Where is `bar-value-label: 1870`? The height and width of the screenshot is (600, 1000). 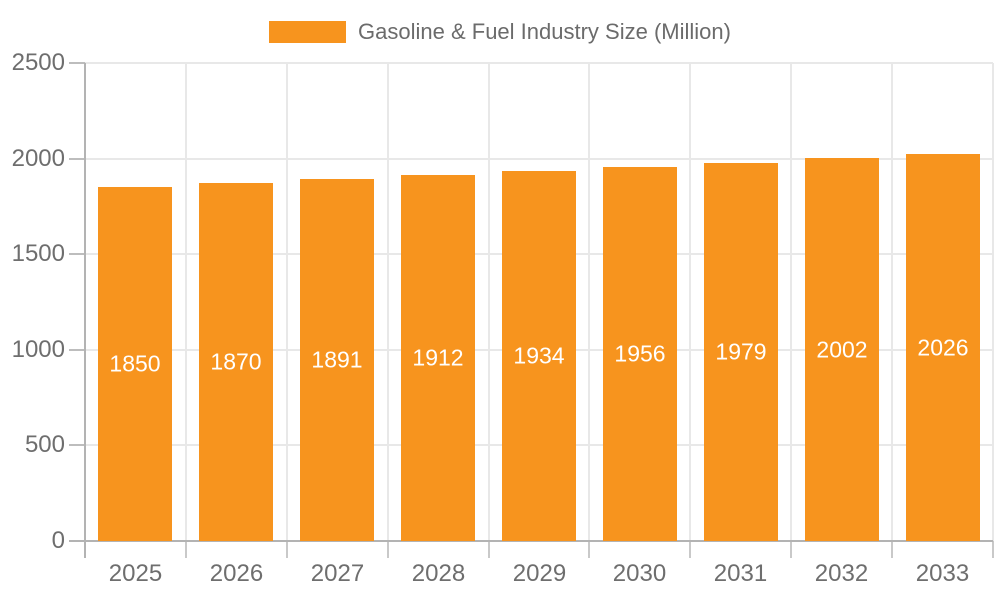
bar-value-label: 1870 is located at coordinates (236, 361).